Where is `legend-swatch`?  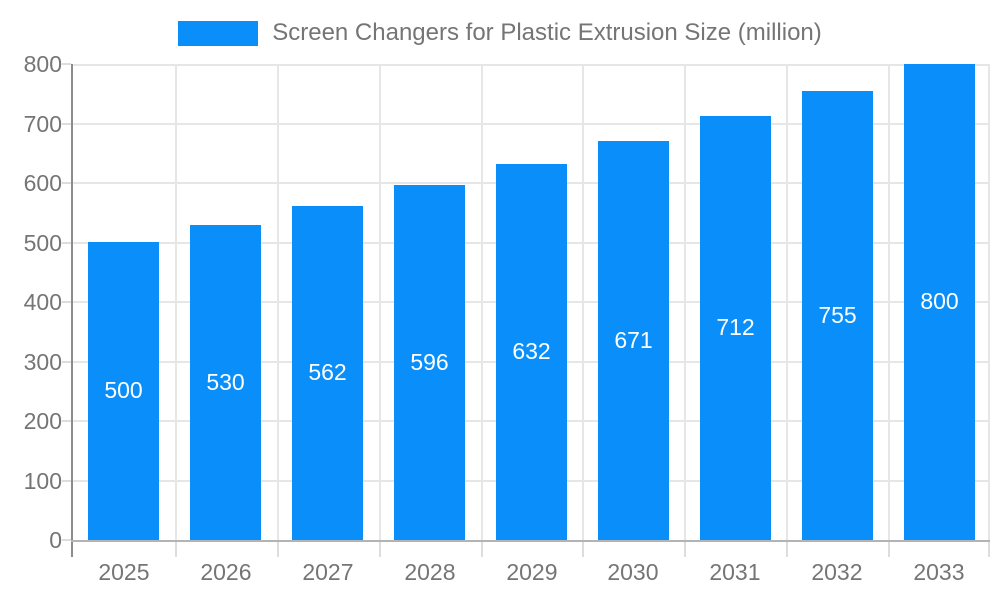 legend-swatch is located at coordinates (218, 33).